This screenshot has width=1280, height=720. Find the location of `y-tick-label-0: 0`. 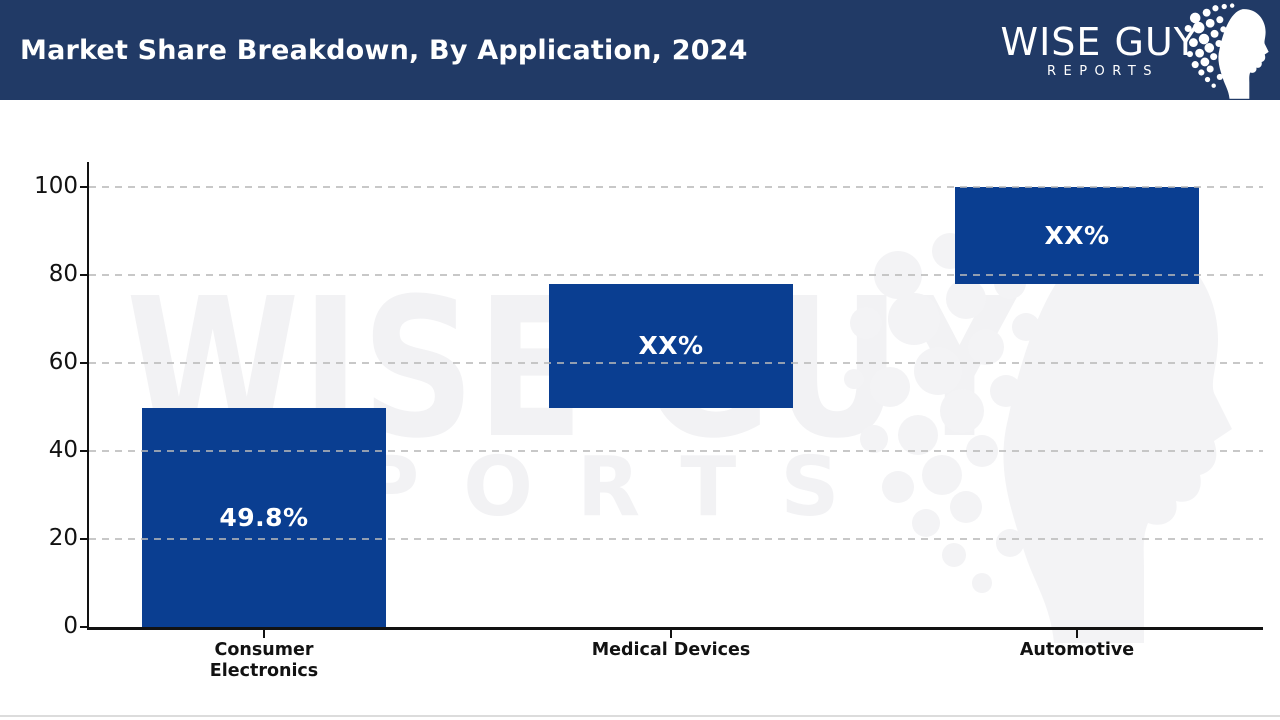

y-tick-label-0: 0 is located at coordinates (70, 626).